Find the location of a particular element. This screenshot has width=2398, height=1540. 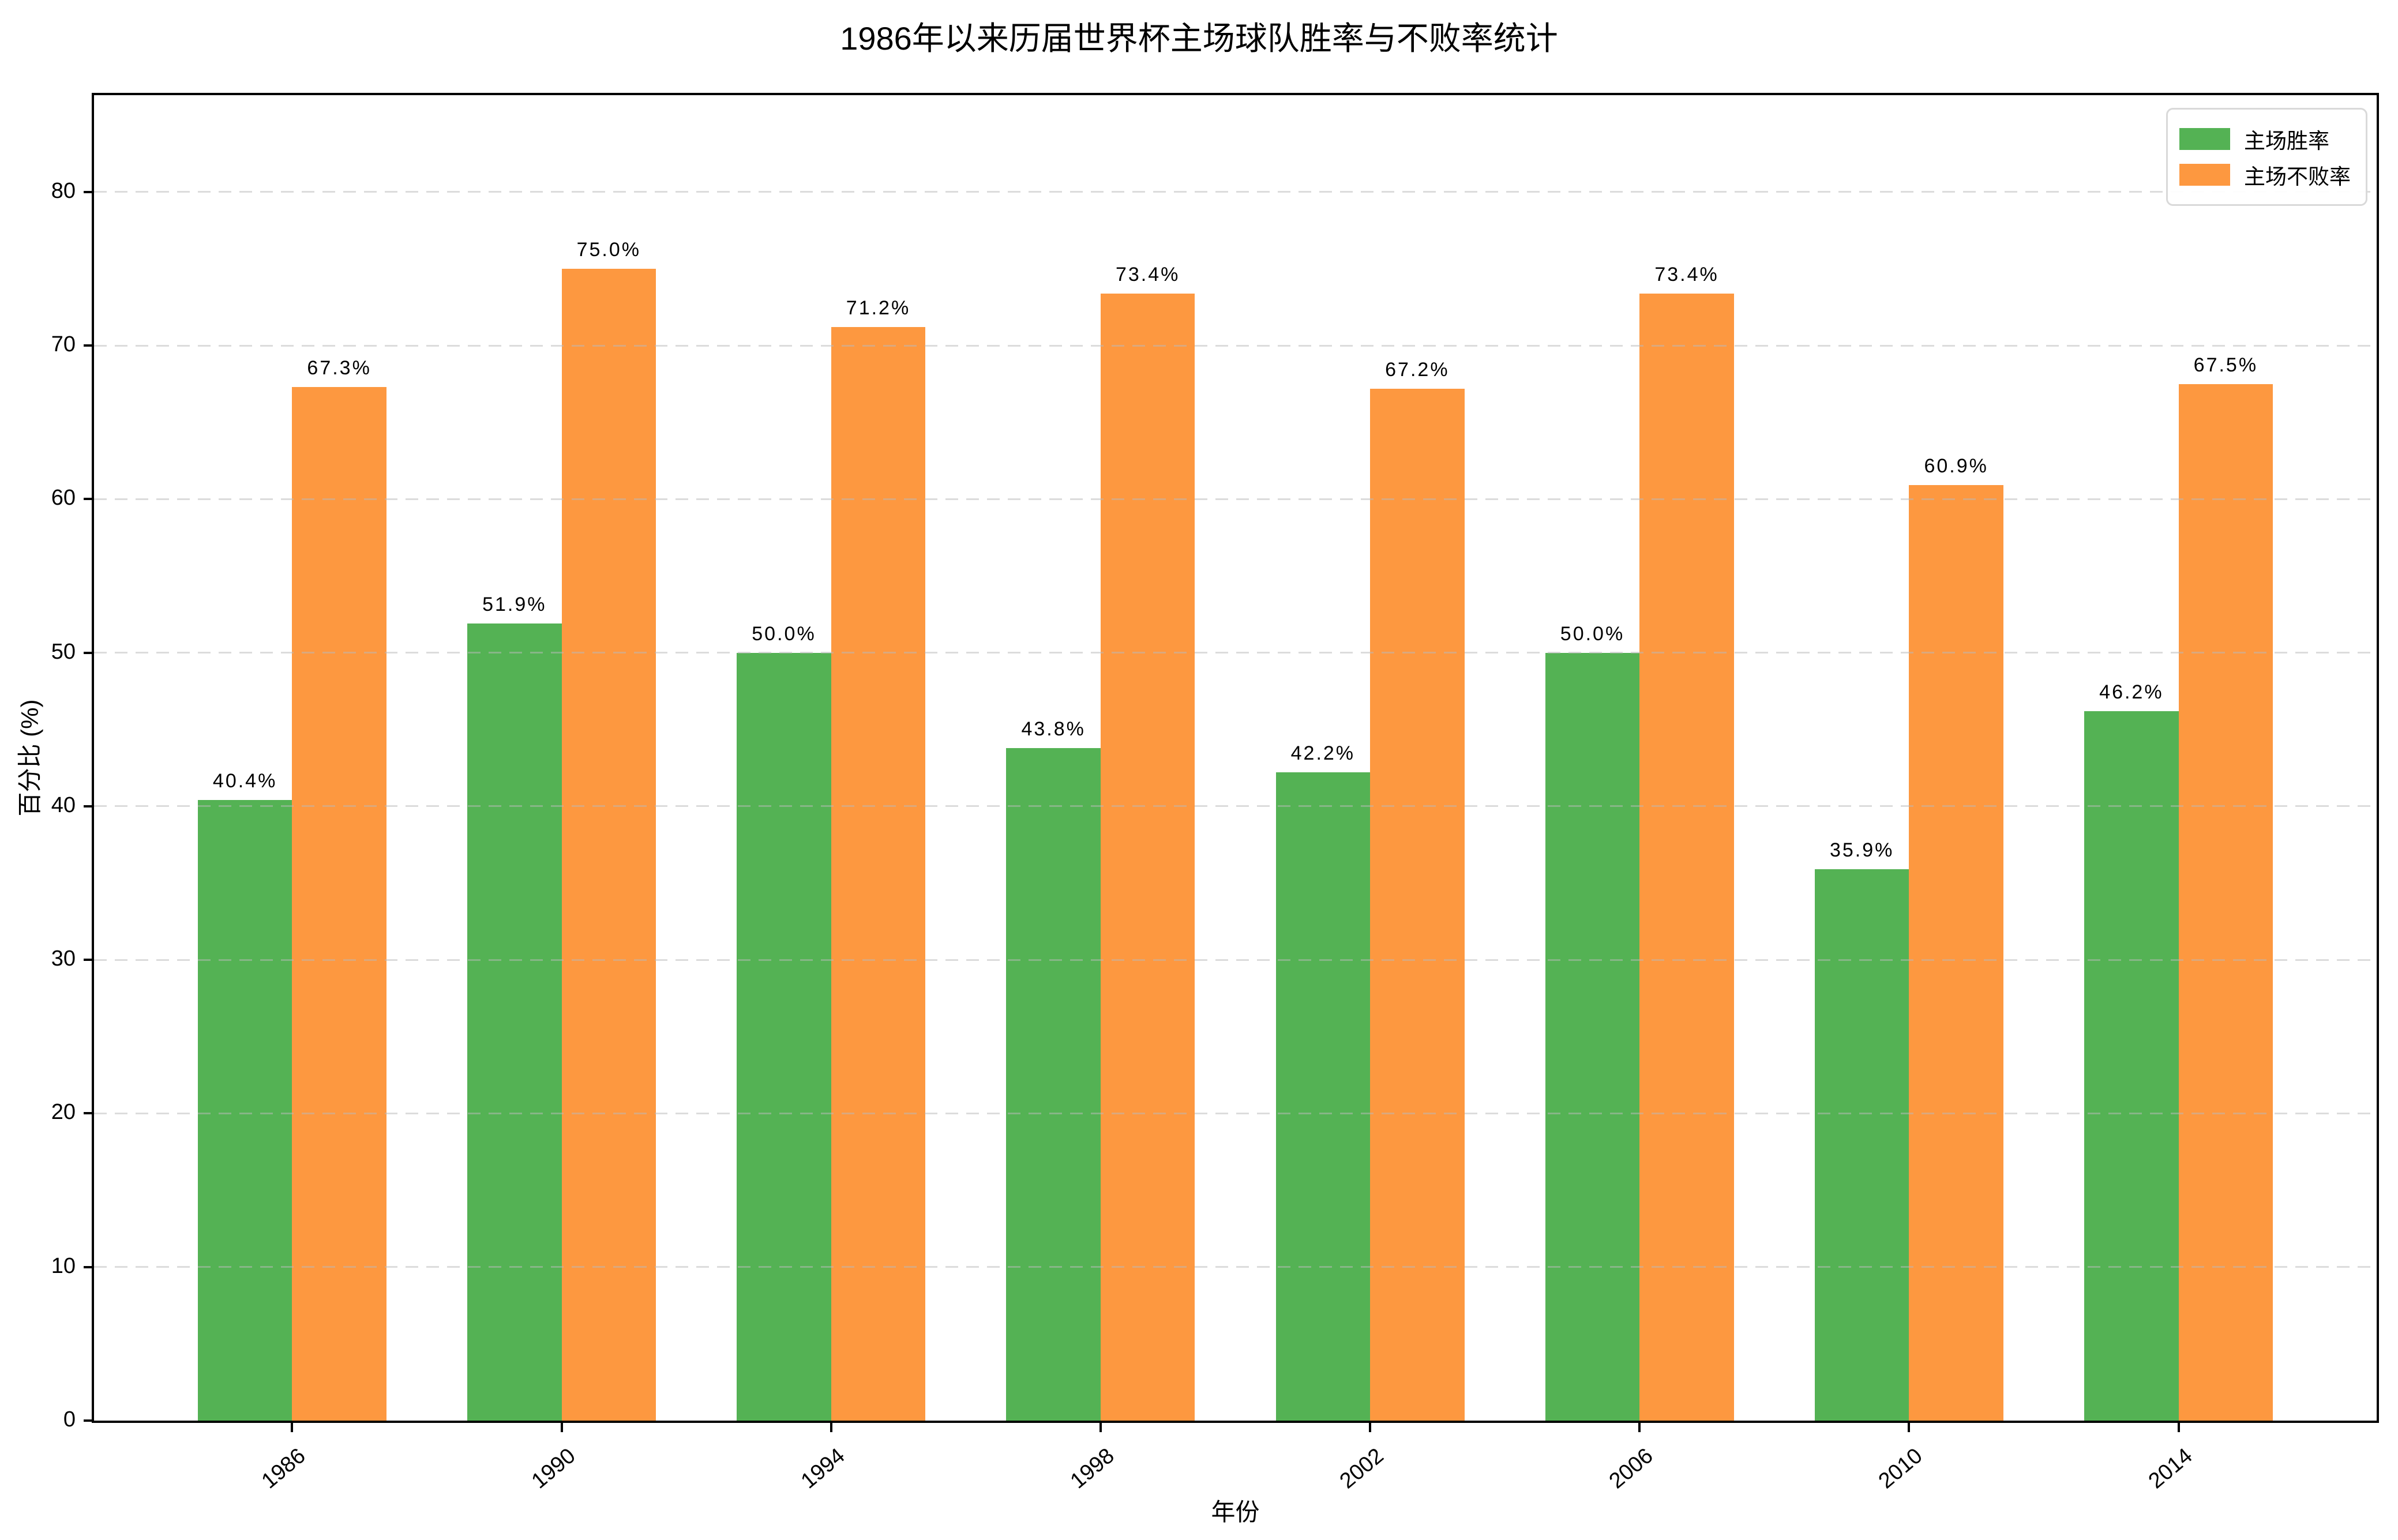

xtick-label-text-2002: 2002 is located at coordinates (1361, 1468).